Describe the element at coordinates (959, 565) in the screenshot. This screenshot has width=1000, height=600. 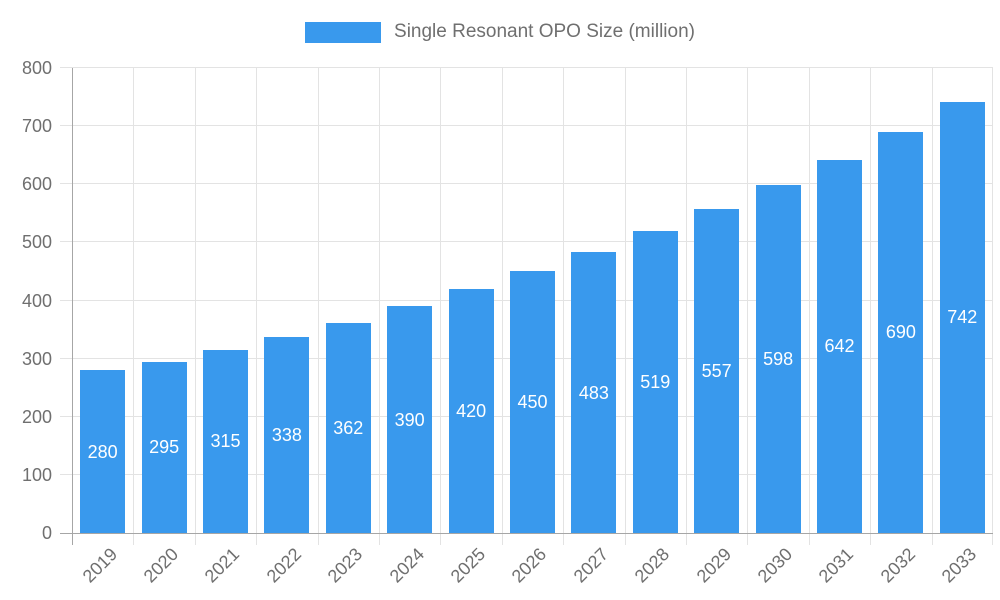
I see `x-tick-label: 2033` at that location.